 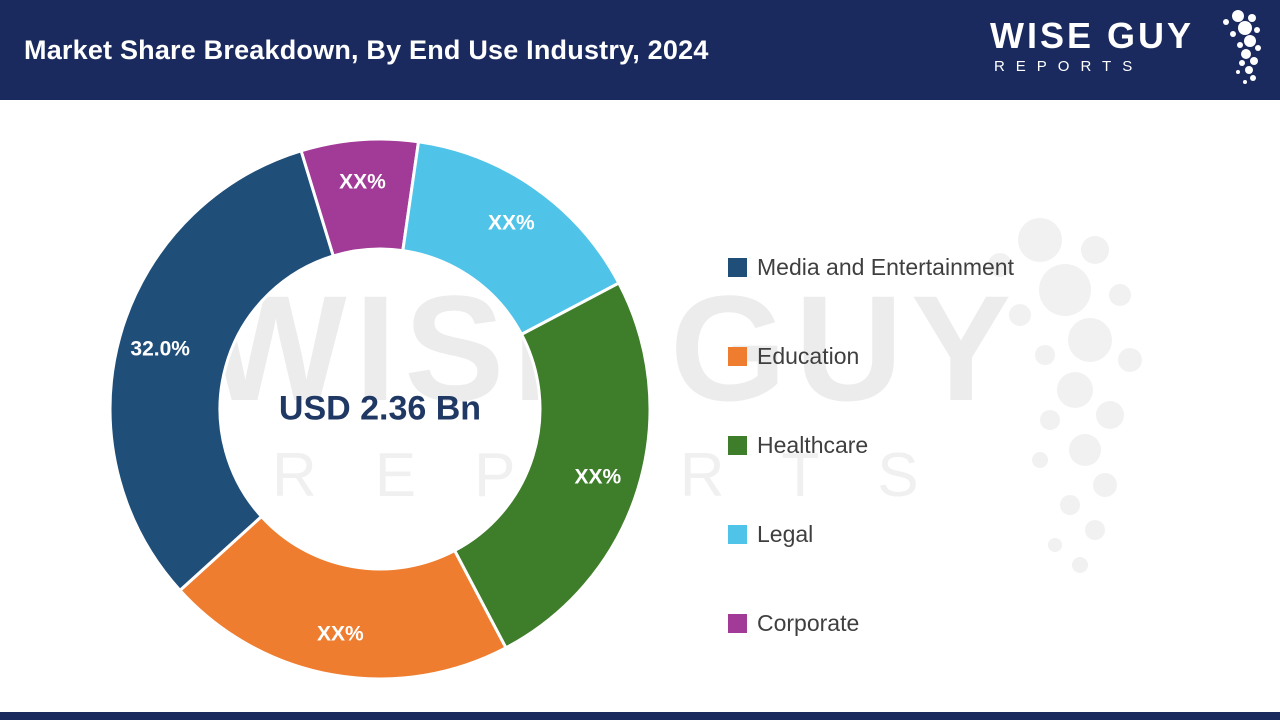 What do you see at coordinates (1242, 47) in the screenshot?
I see `brand-head-dots-icon` at bounding box center [1242, 47].